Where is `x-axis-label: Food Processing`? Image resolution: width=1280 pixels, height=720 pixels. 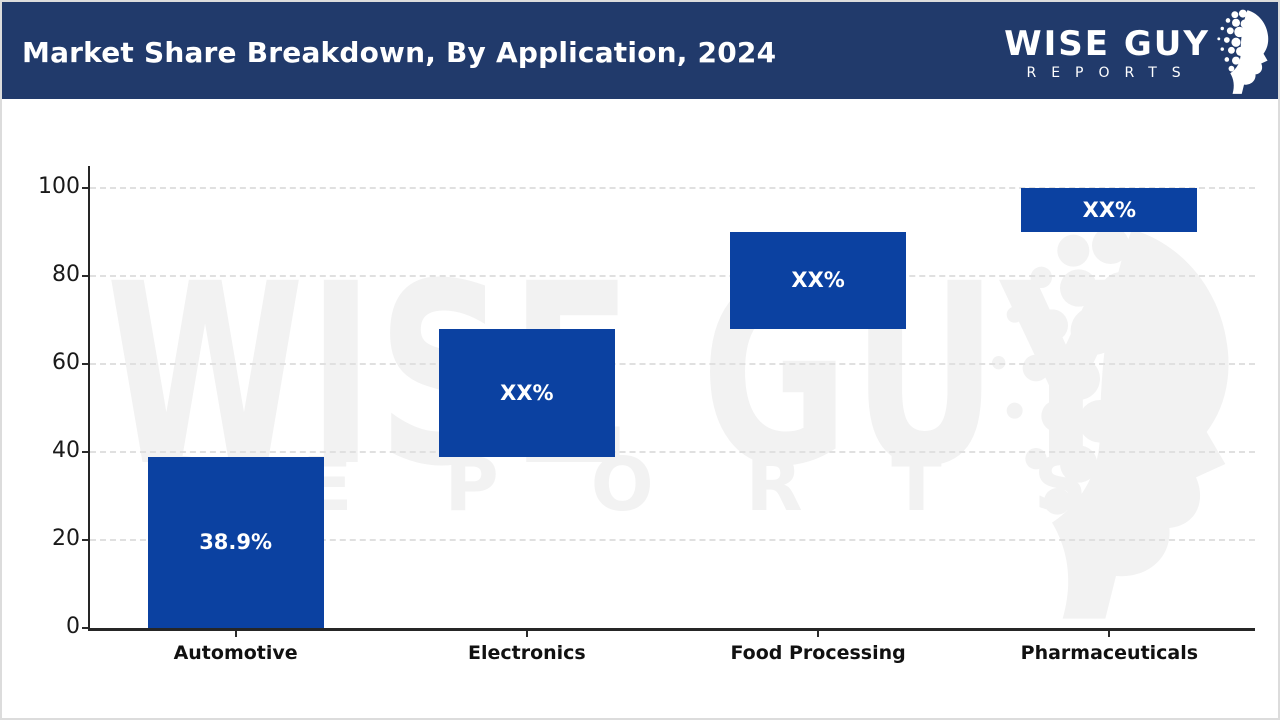
x-axis-label: Food Processing is located at coordinates (818, 653).